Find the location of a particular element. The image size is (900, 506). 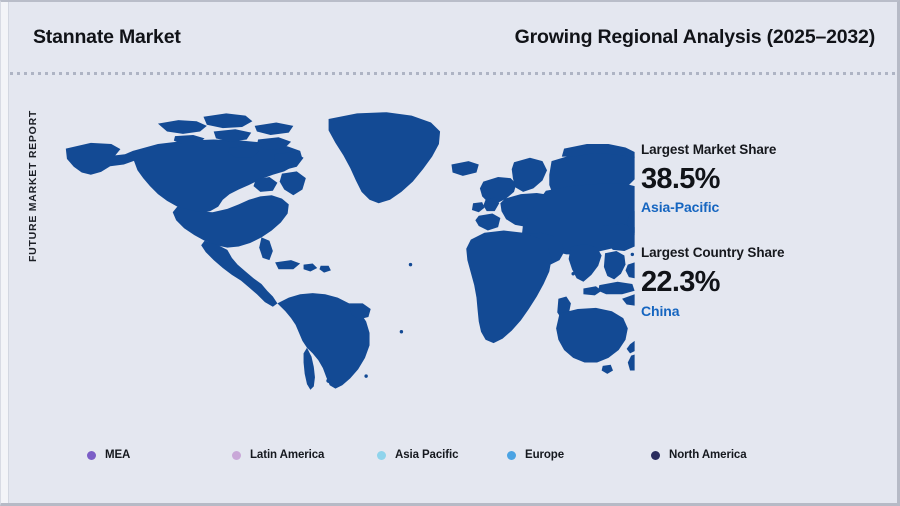

legend-item-europe: Europe is located at coordinates (535, 455).